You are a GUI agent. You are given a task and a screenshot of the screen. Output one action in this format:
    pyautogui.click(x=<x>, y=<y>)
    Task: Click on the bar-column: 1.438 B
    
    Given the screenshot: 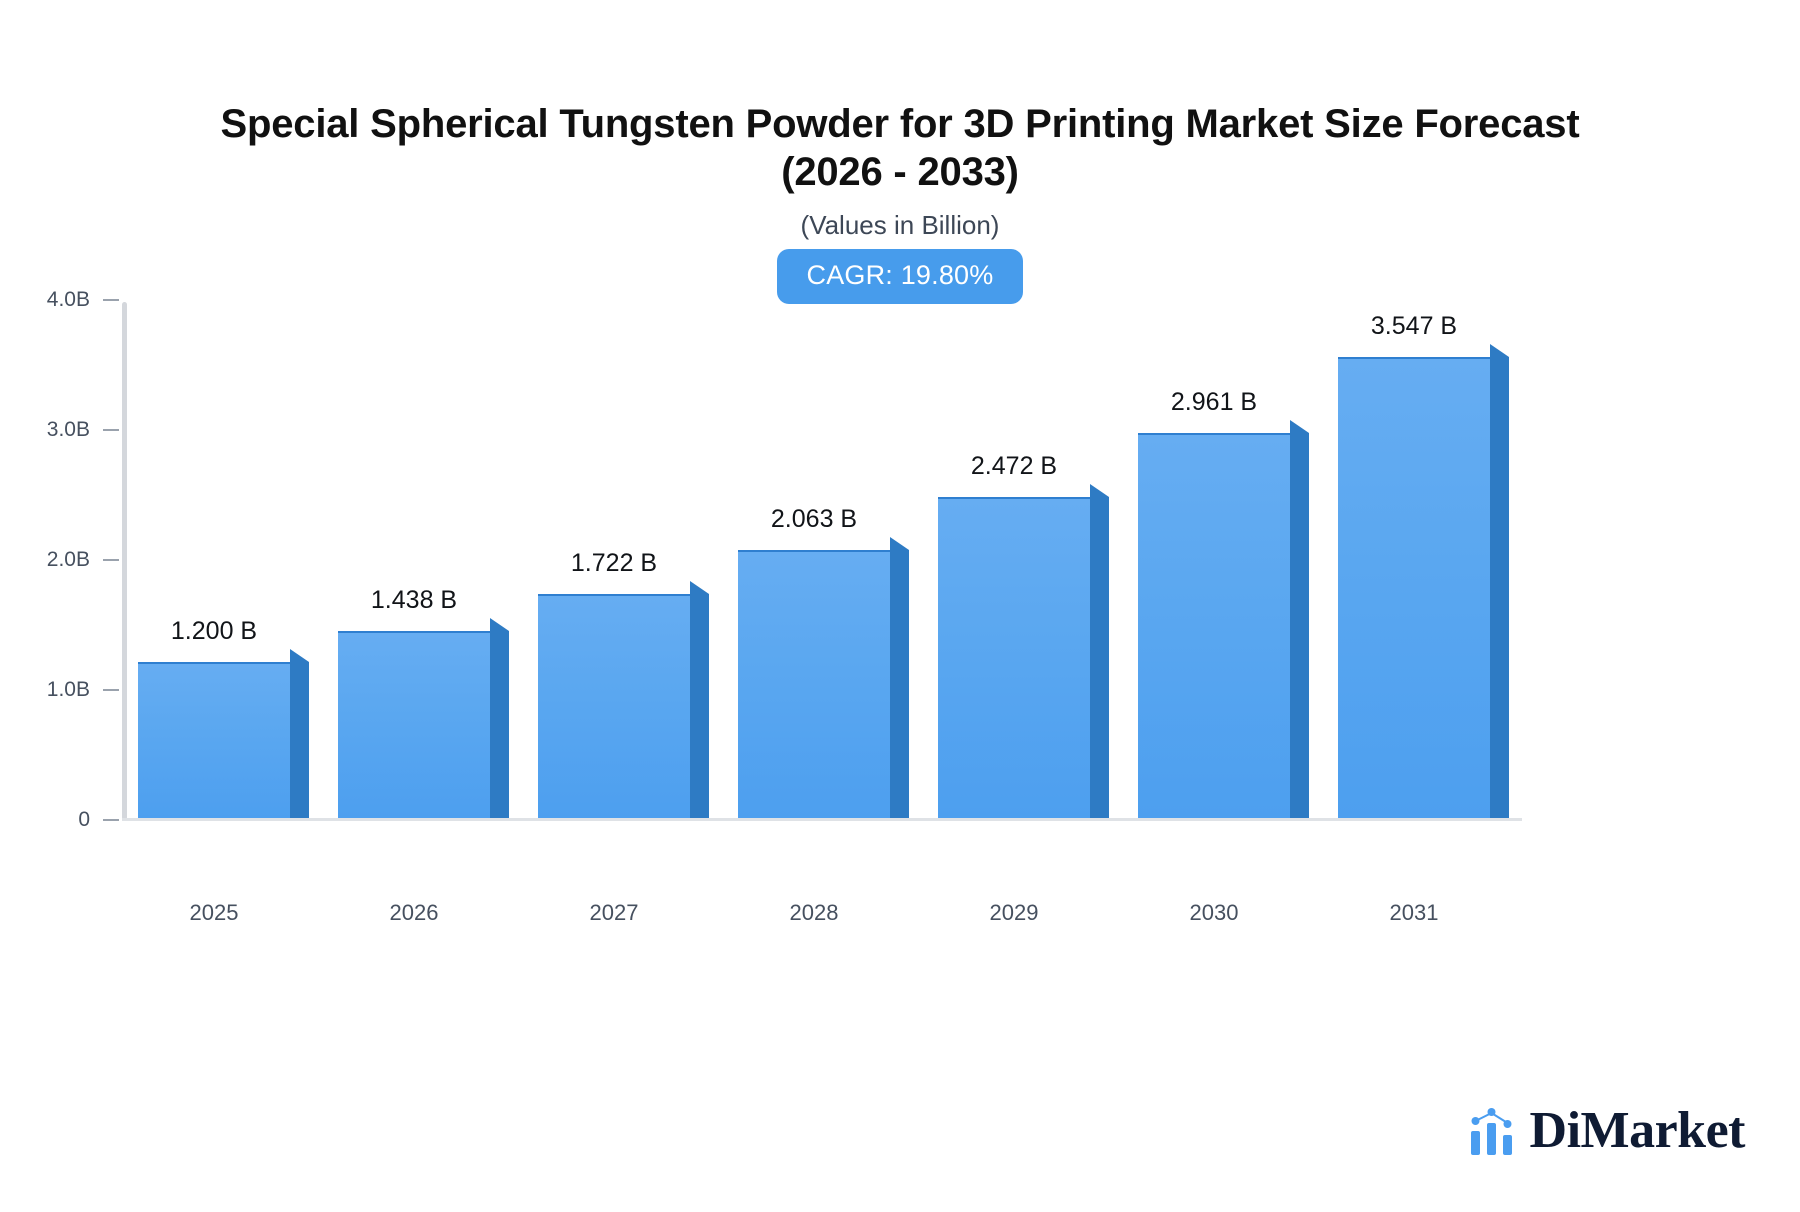 What is the action you would take?
    pyautogui.click(x=423, y=557)
    